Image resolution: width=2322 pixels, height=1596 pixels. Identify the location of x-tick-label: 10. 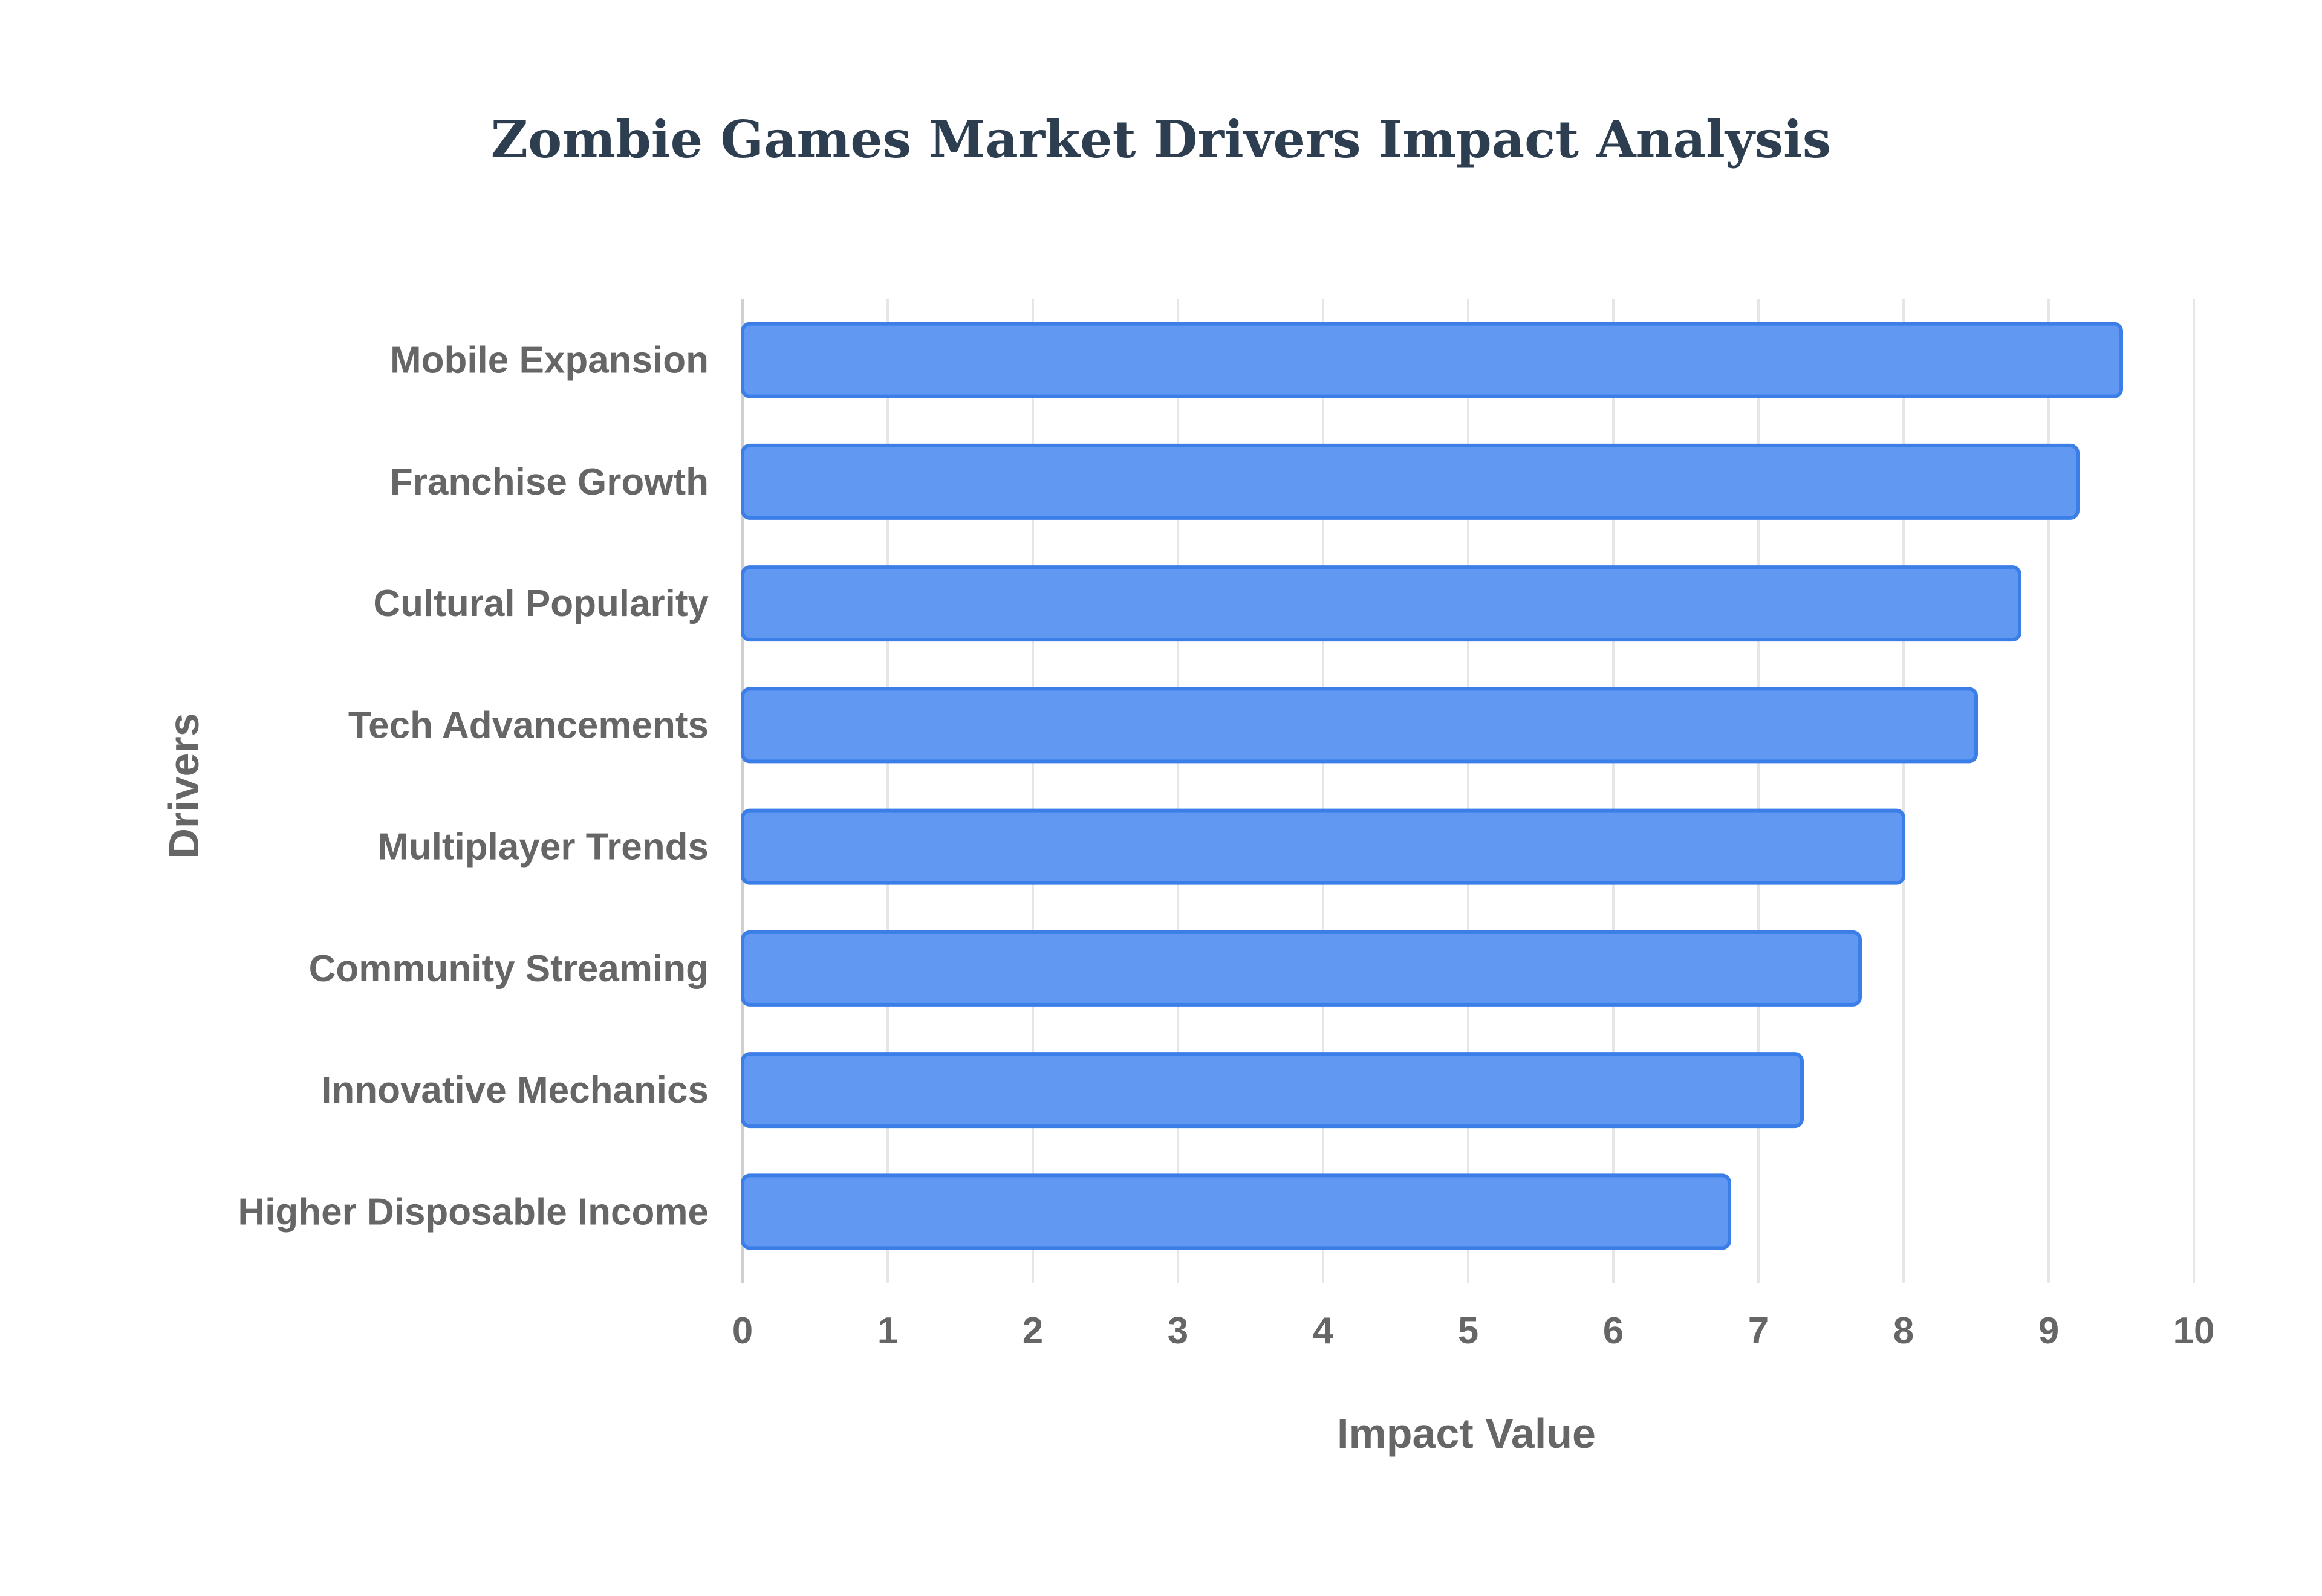
(2194, 1331).